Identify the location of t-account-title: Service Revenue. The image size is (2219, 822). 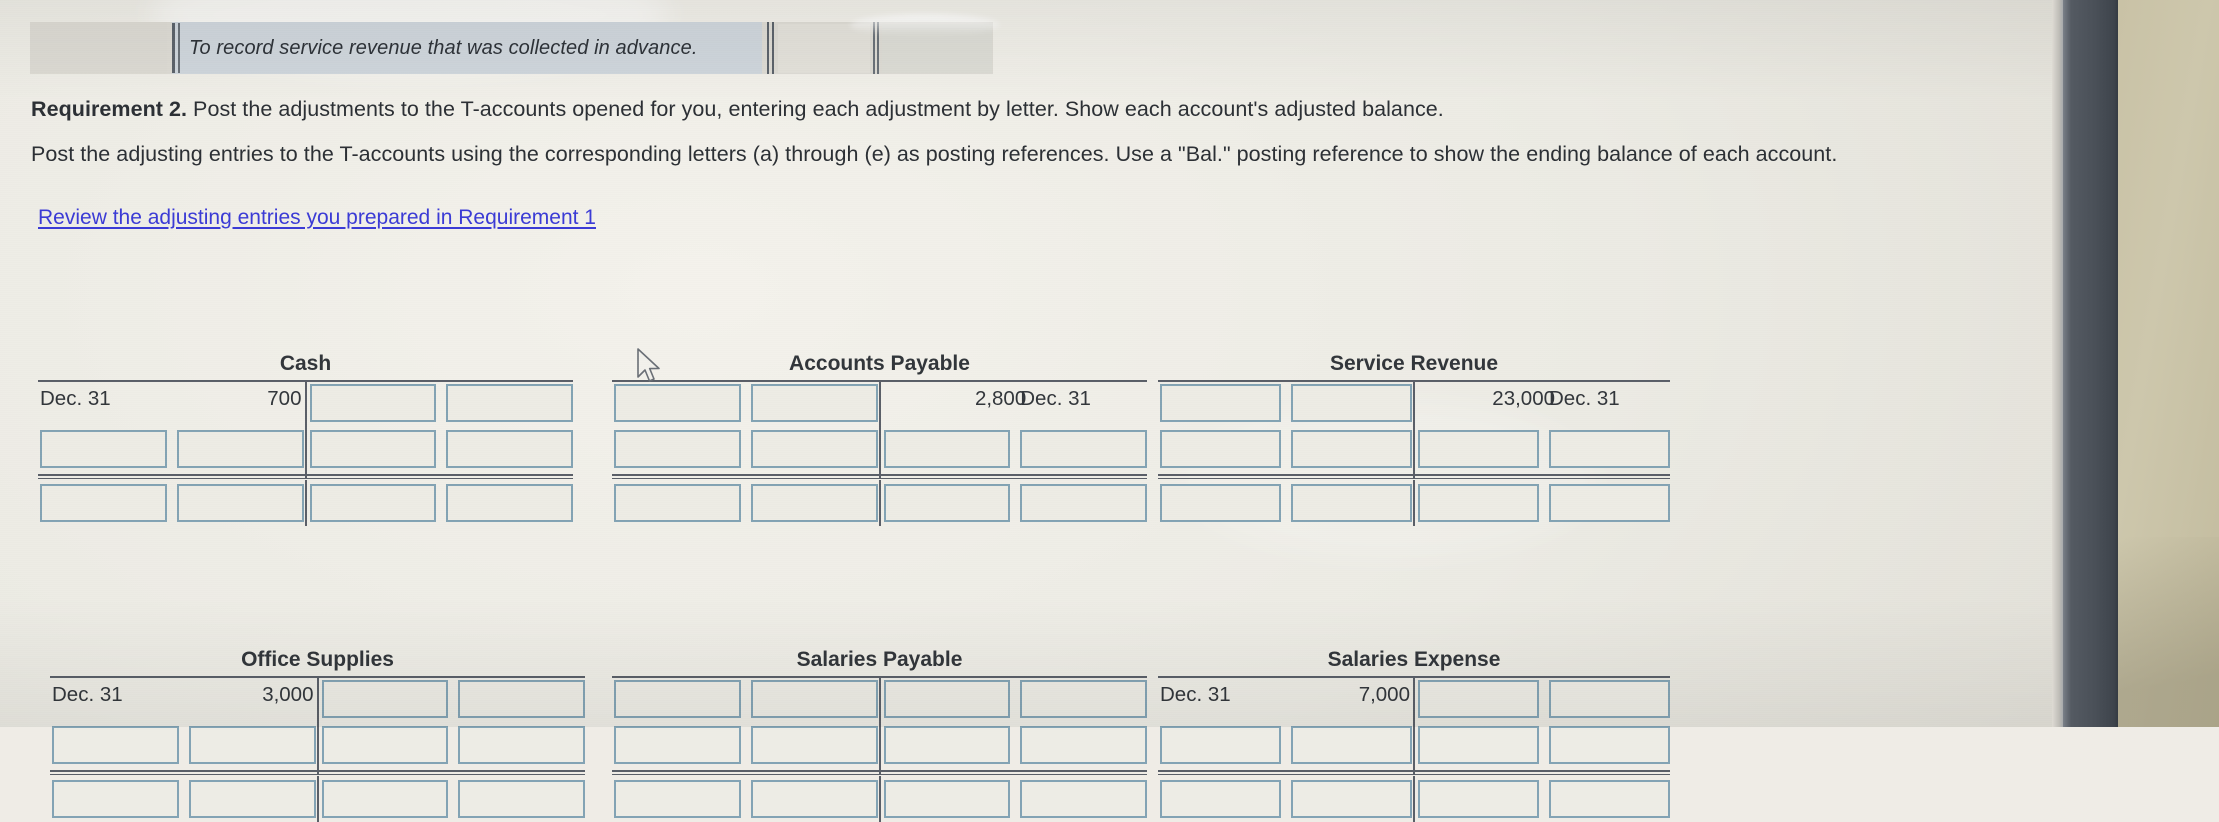
(1414, 363).